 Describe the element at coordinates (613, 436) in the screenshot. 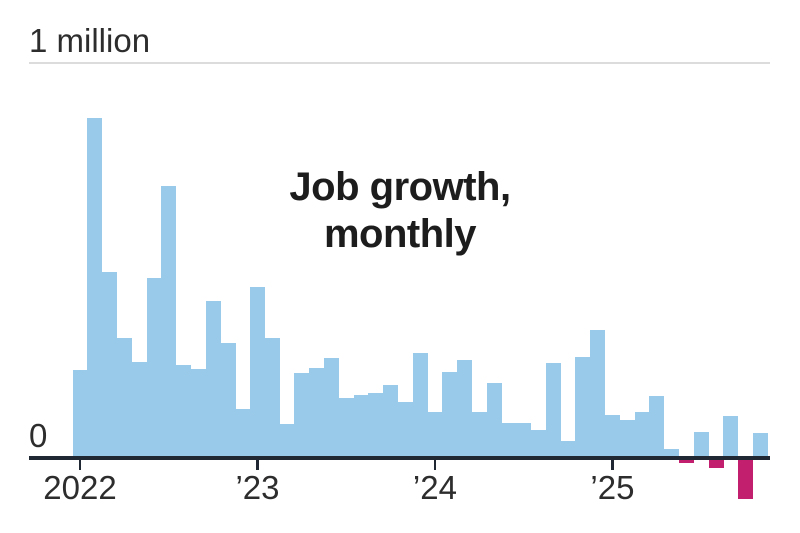

I see `bar-jan-2025` at that location.